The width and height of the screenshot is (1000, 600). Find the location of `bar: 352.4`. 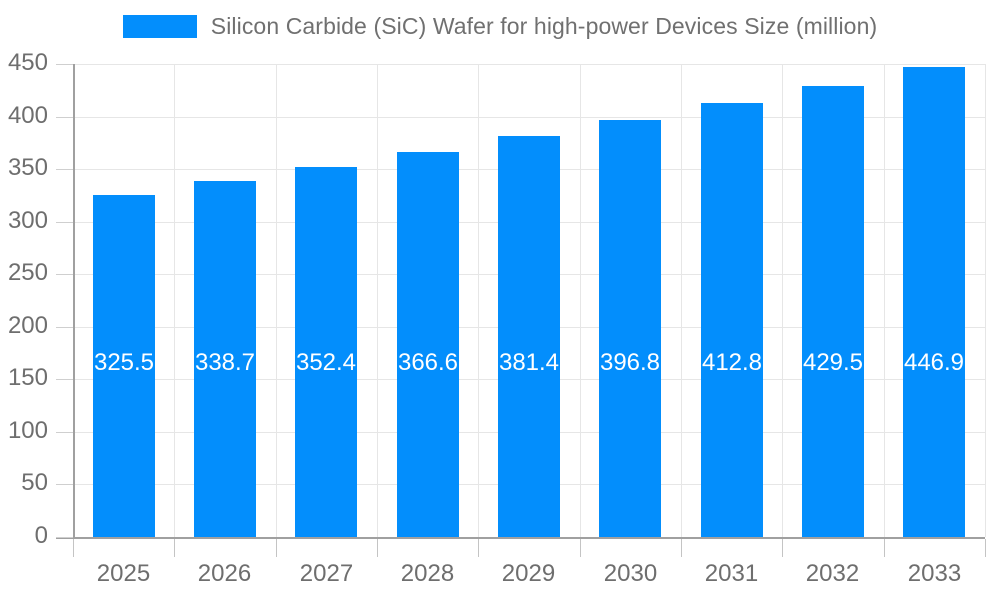

bar: 352.4 is located at coordinates (326, 351).